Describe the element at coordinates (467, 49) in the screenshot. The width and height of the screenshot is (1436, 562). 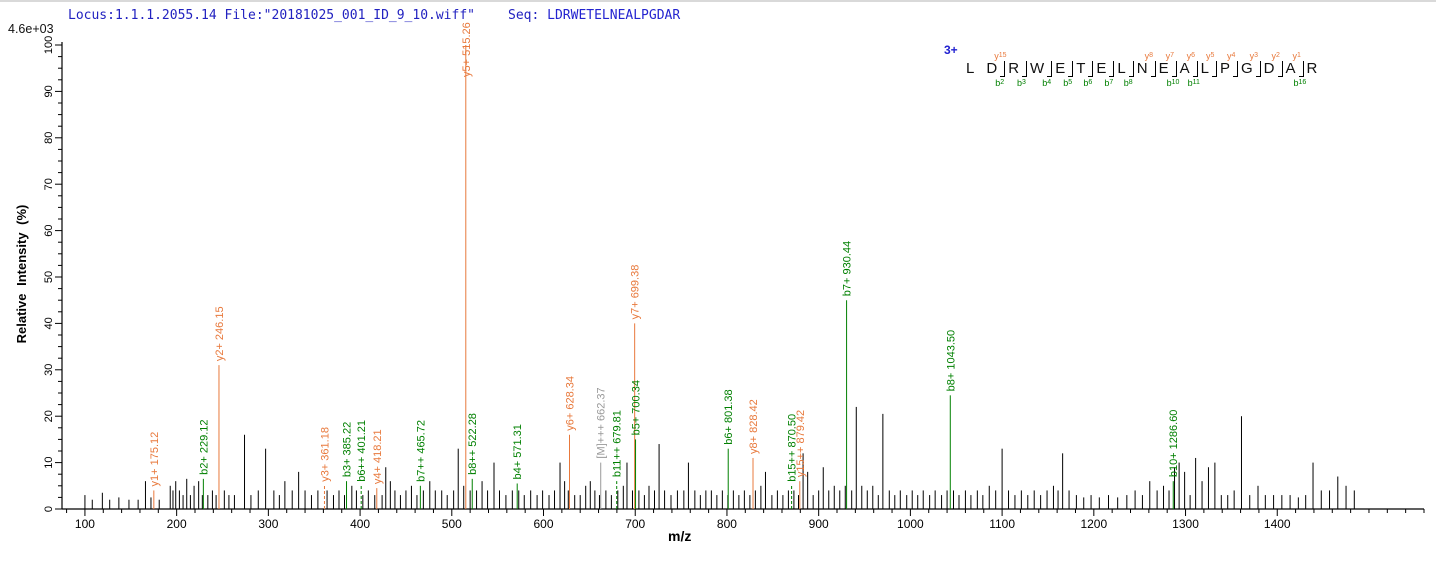
I see `fragment-peak-label: y5+ 515.26` at that location.